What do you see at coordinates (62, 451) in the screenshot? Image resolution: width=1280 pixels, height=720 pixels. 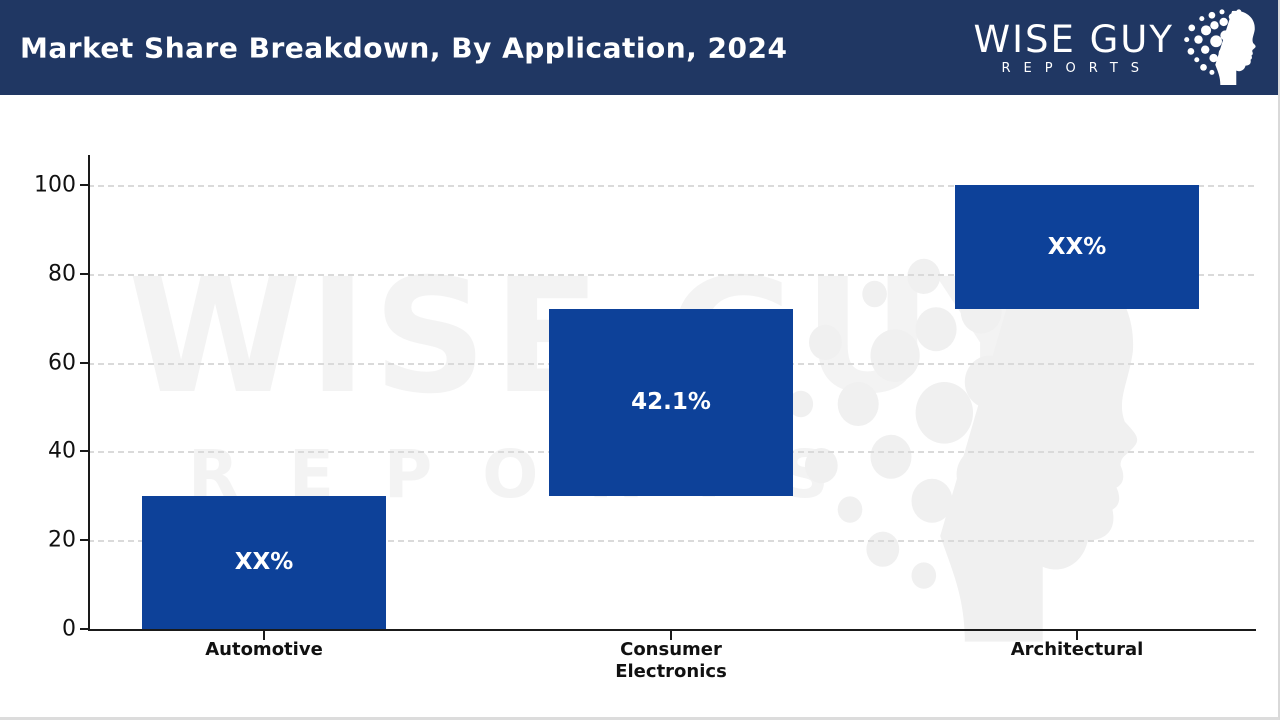 I see `y-tick-label: 40` at bounding box center [62, 451].